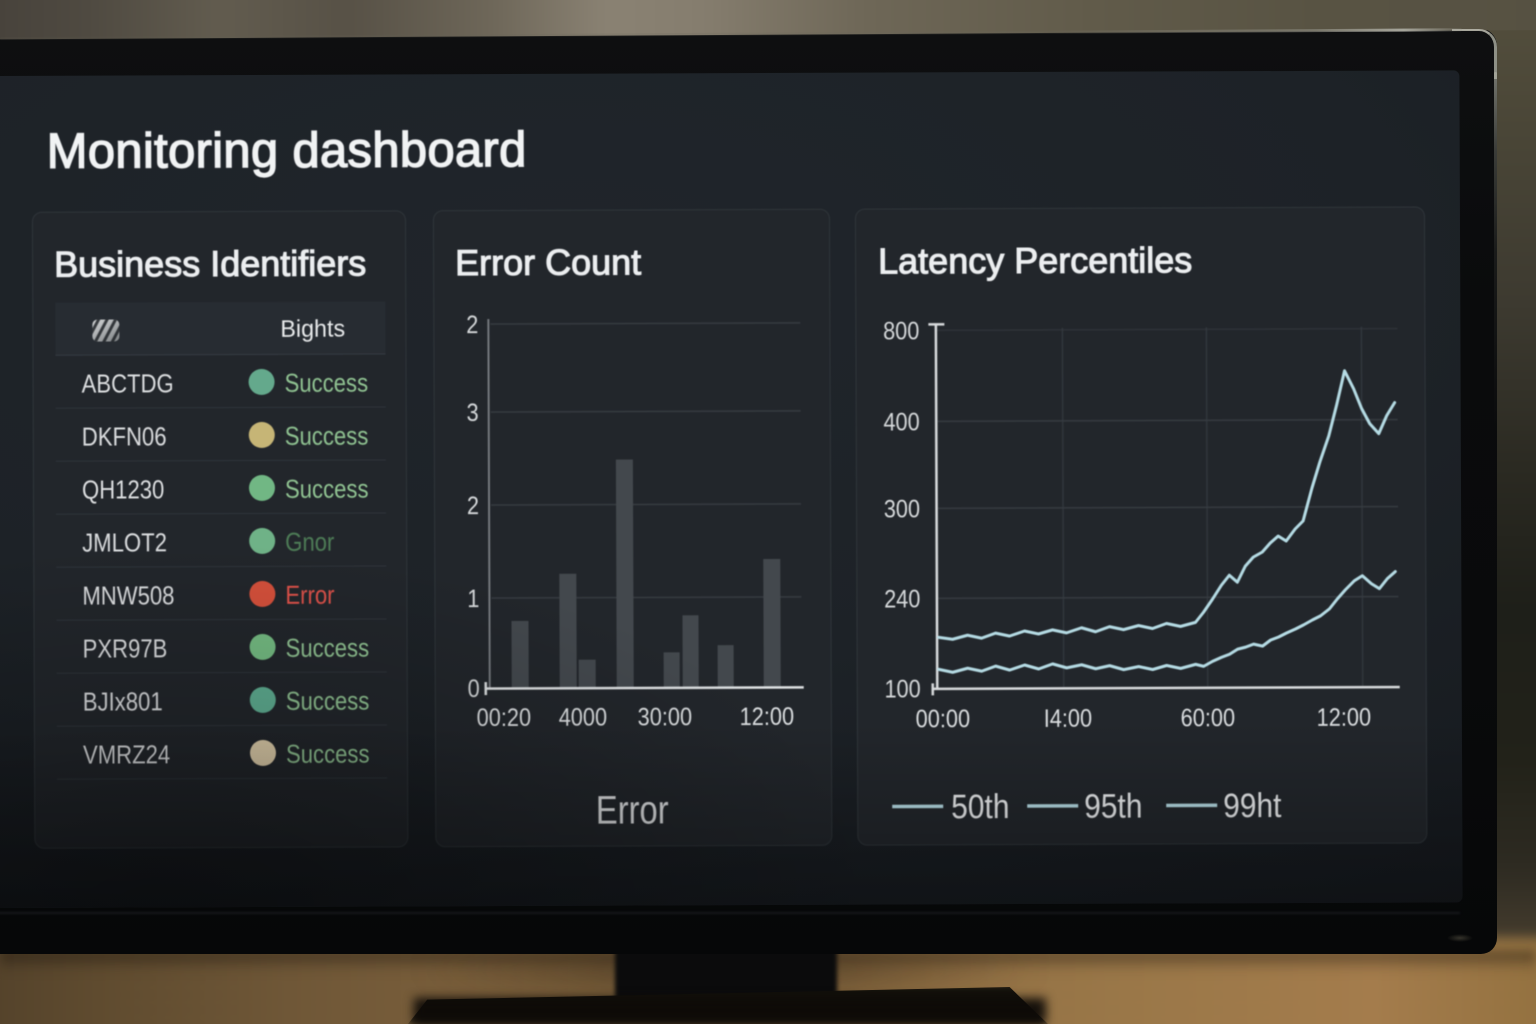  What do you see at coordinates (583, 717) in the screenshot?
I see `svg-text: 4000` at bounding box center [583, 717].